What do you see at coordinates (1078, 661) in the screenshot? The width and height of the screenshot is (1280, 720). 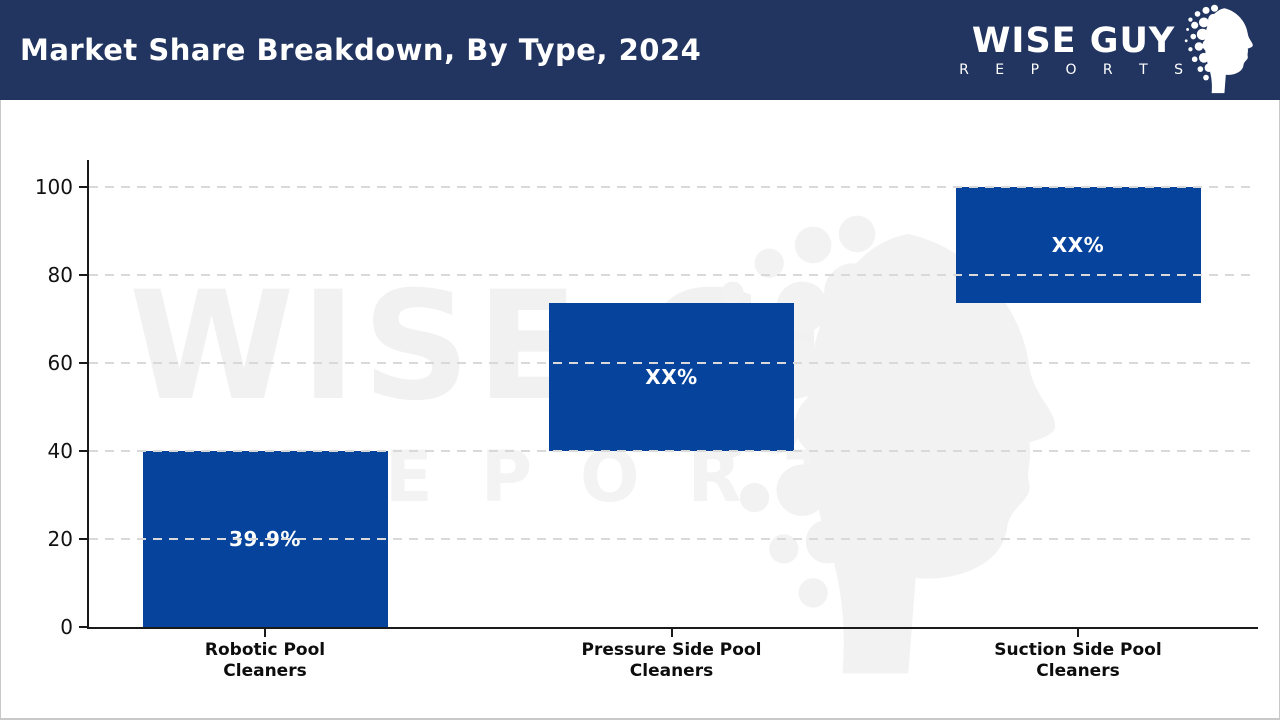 I see `x-category-label: Suction Side Pool Cleaners` at bounding box center [1078, 661].